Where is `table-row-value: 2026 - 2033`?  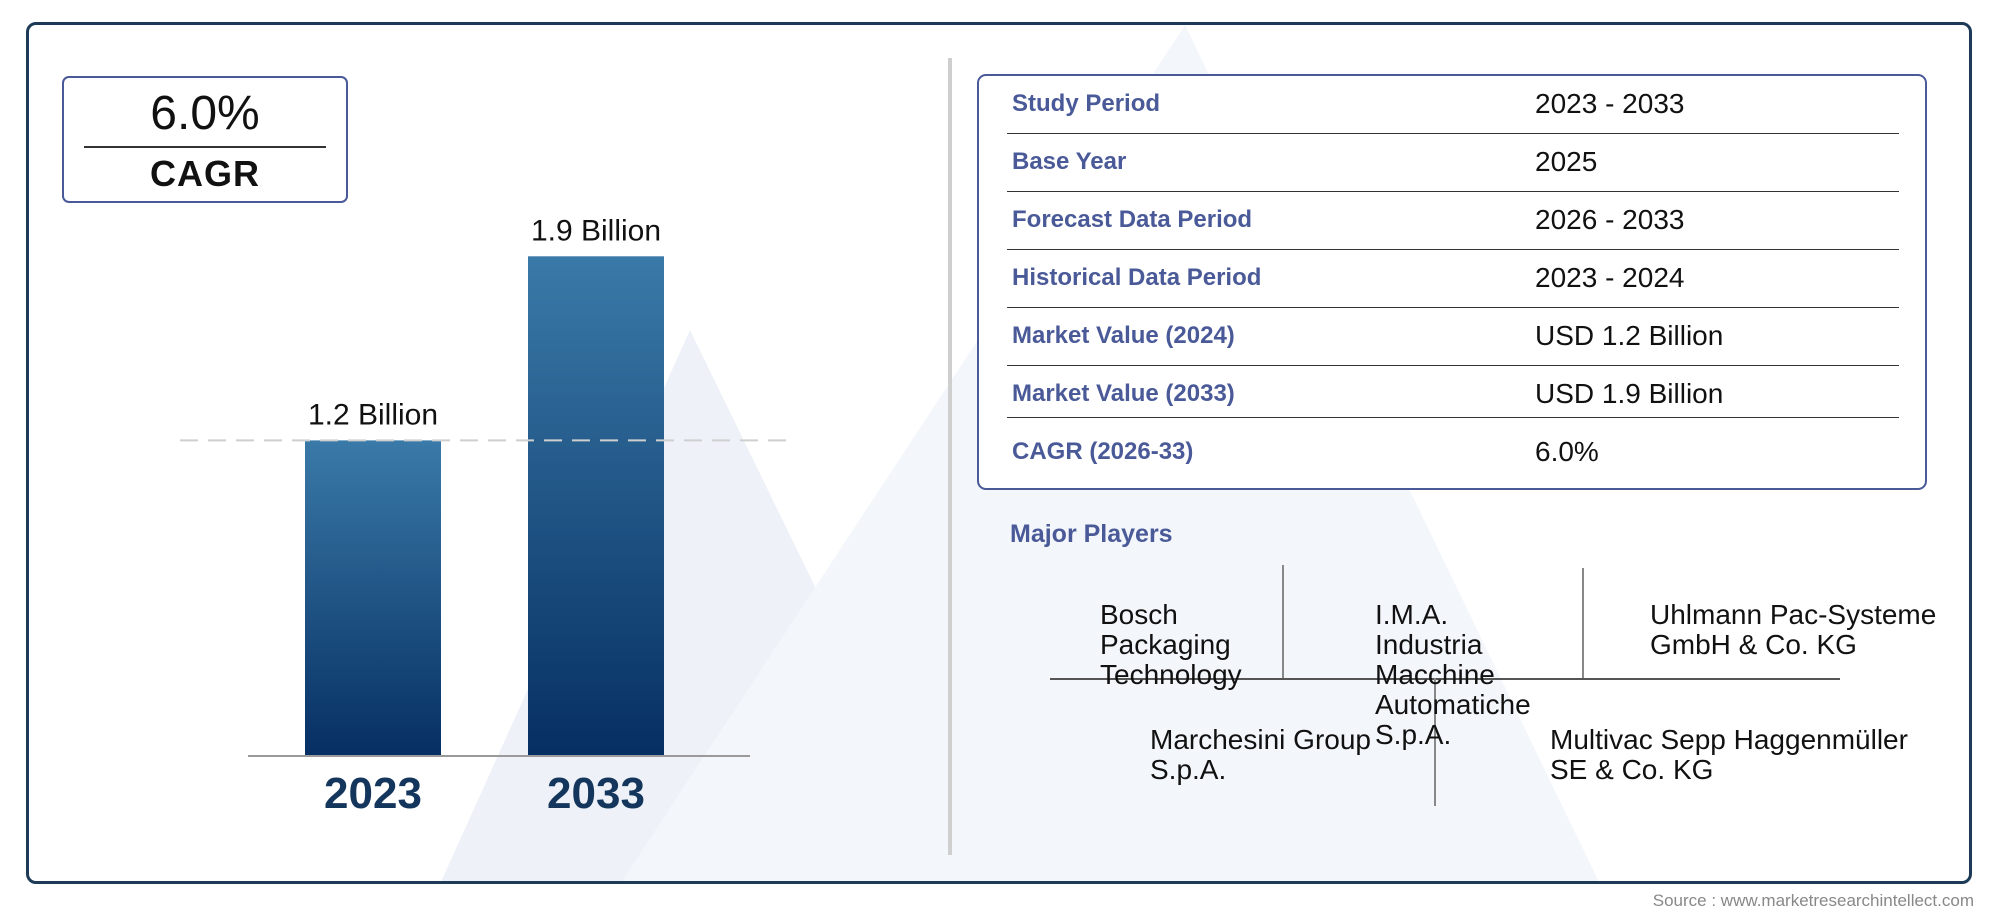
table-row-value: 2026 - 2033 is located at coordinates (1610, 219).